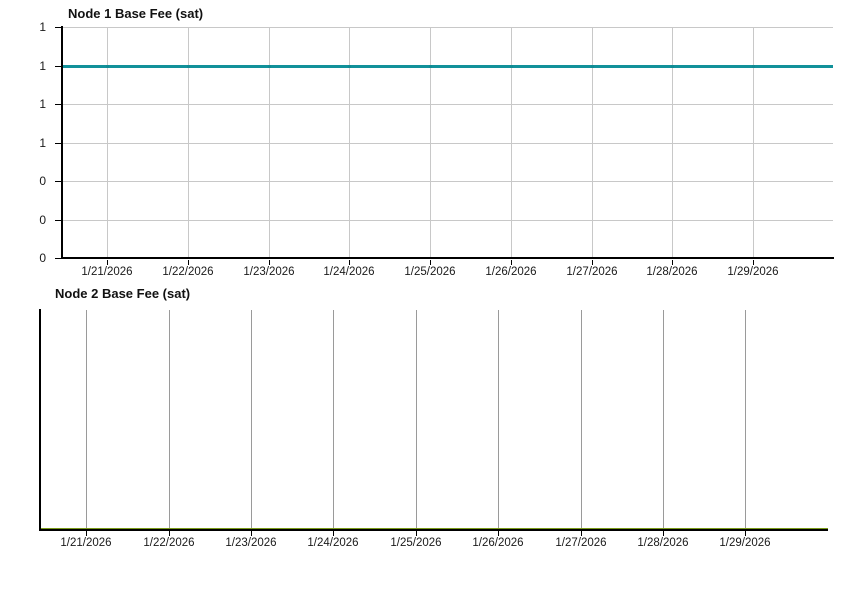 This screenshot has height=600, width=860. Describe the element at coordinates (40, 420) in the screenshot. I see `y-axis-line-node2` at that location.